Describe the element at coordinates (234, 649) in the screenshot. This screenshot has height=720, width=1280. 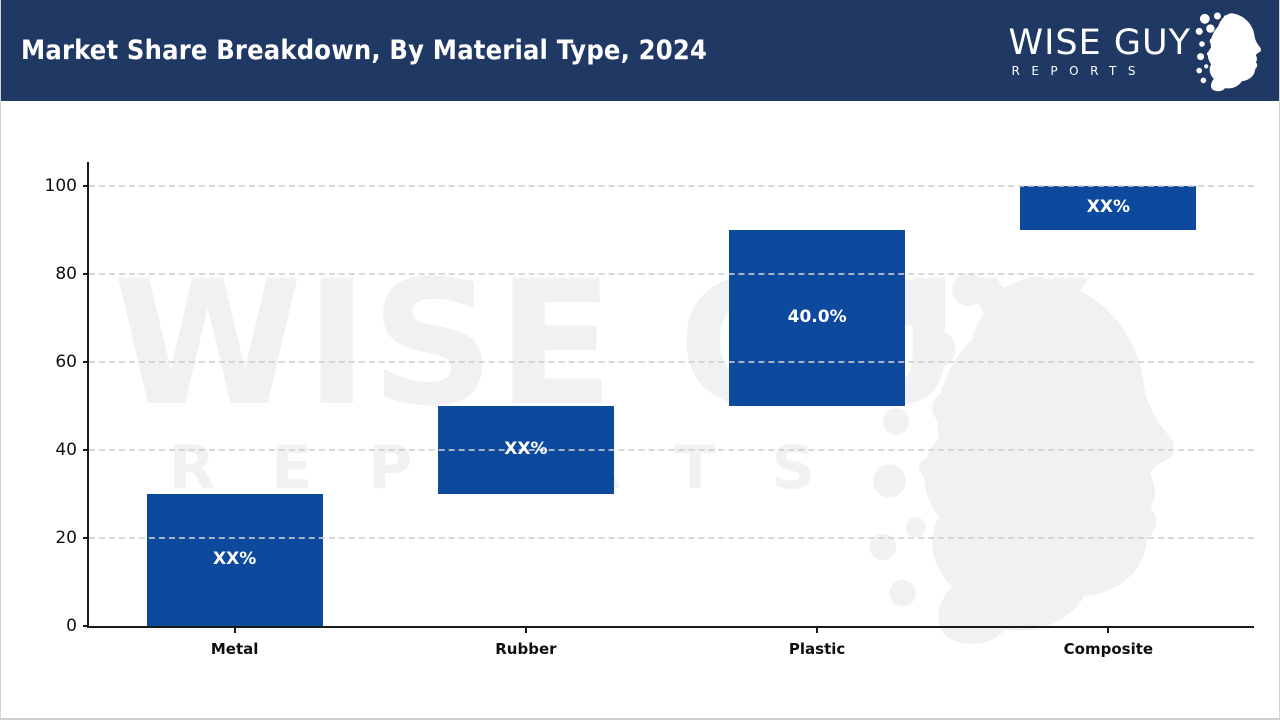
I see `x-tick-label: Metal` at that location.